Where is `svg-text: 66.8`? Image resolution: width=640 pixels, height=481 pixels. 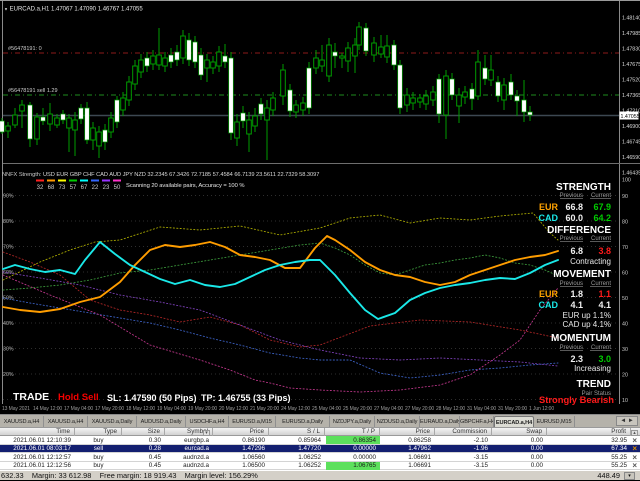
svg-text: 66.8 is located at coordinates (574, 207).